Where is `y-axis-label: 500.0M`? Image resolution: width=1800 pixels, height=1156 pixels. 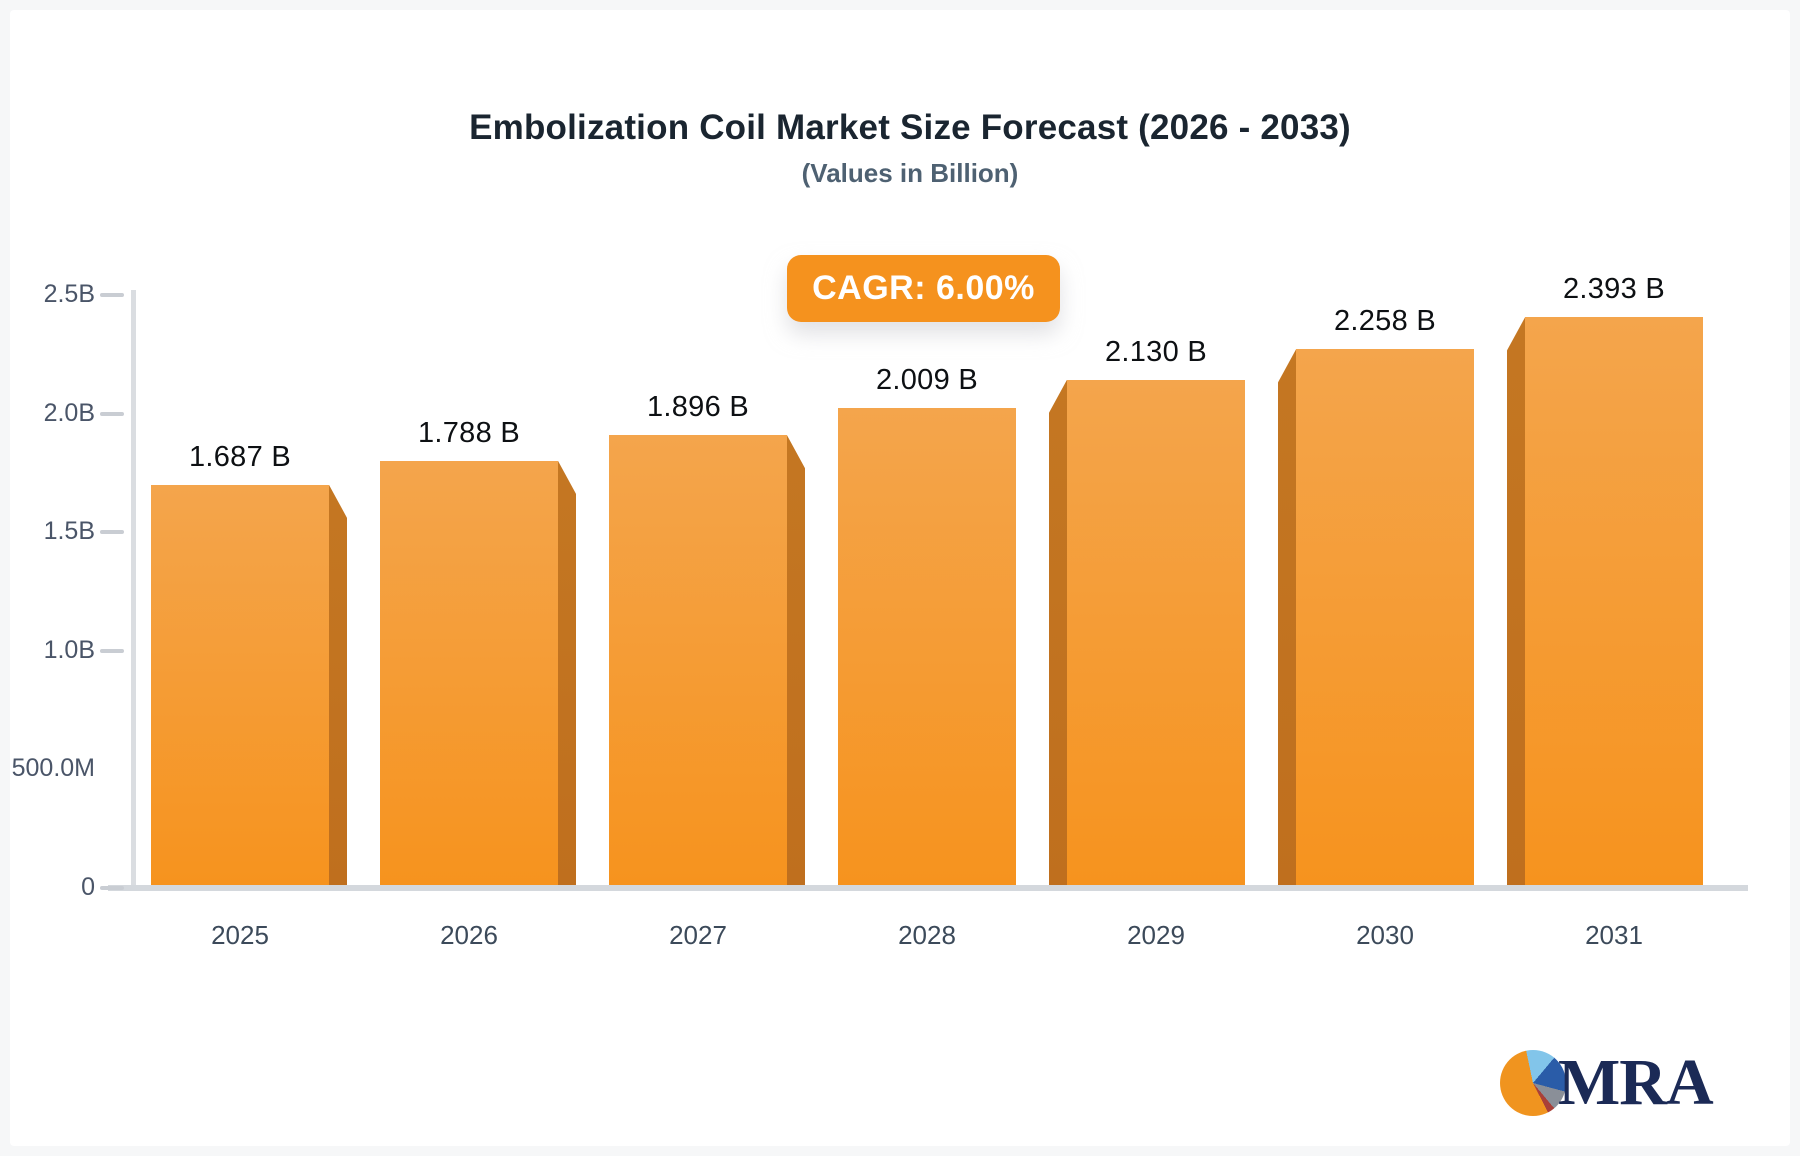
y-axis-label: 500.0M is located at coordinates (53, 768).